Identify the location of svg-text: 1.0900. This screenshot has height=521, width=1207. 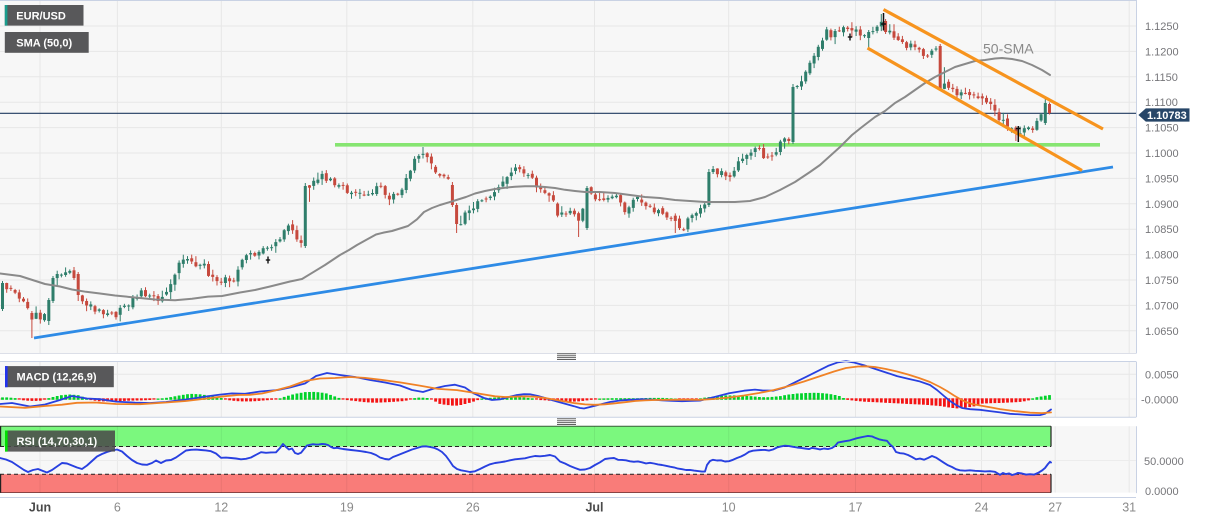
(1162, 205).